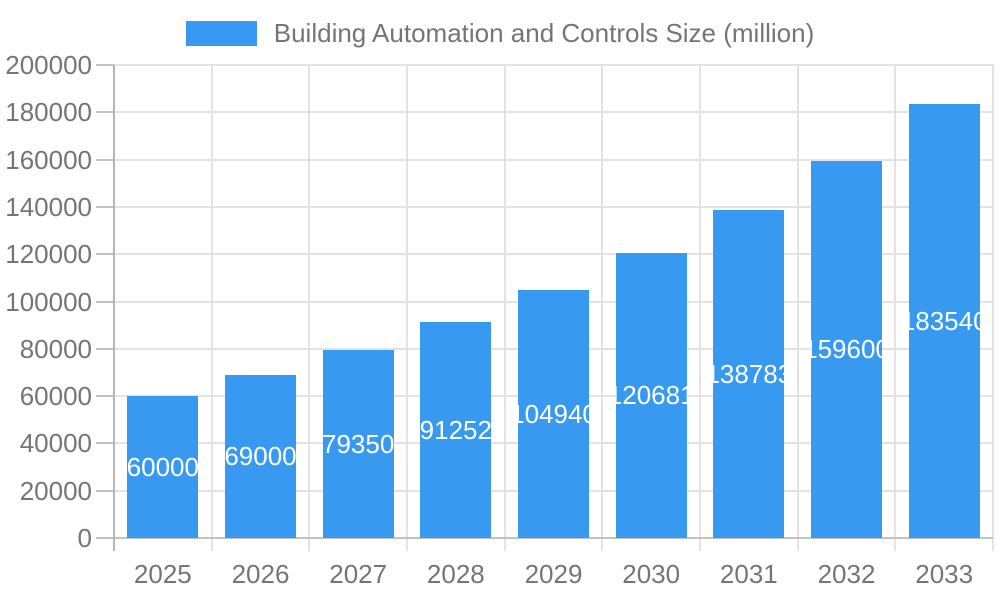  I want to click on bar: 138783, so click(749, 373).